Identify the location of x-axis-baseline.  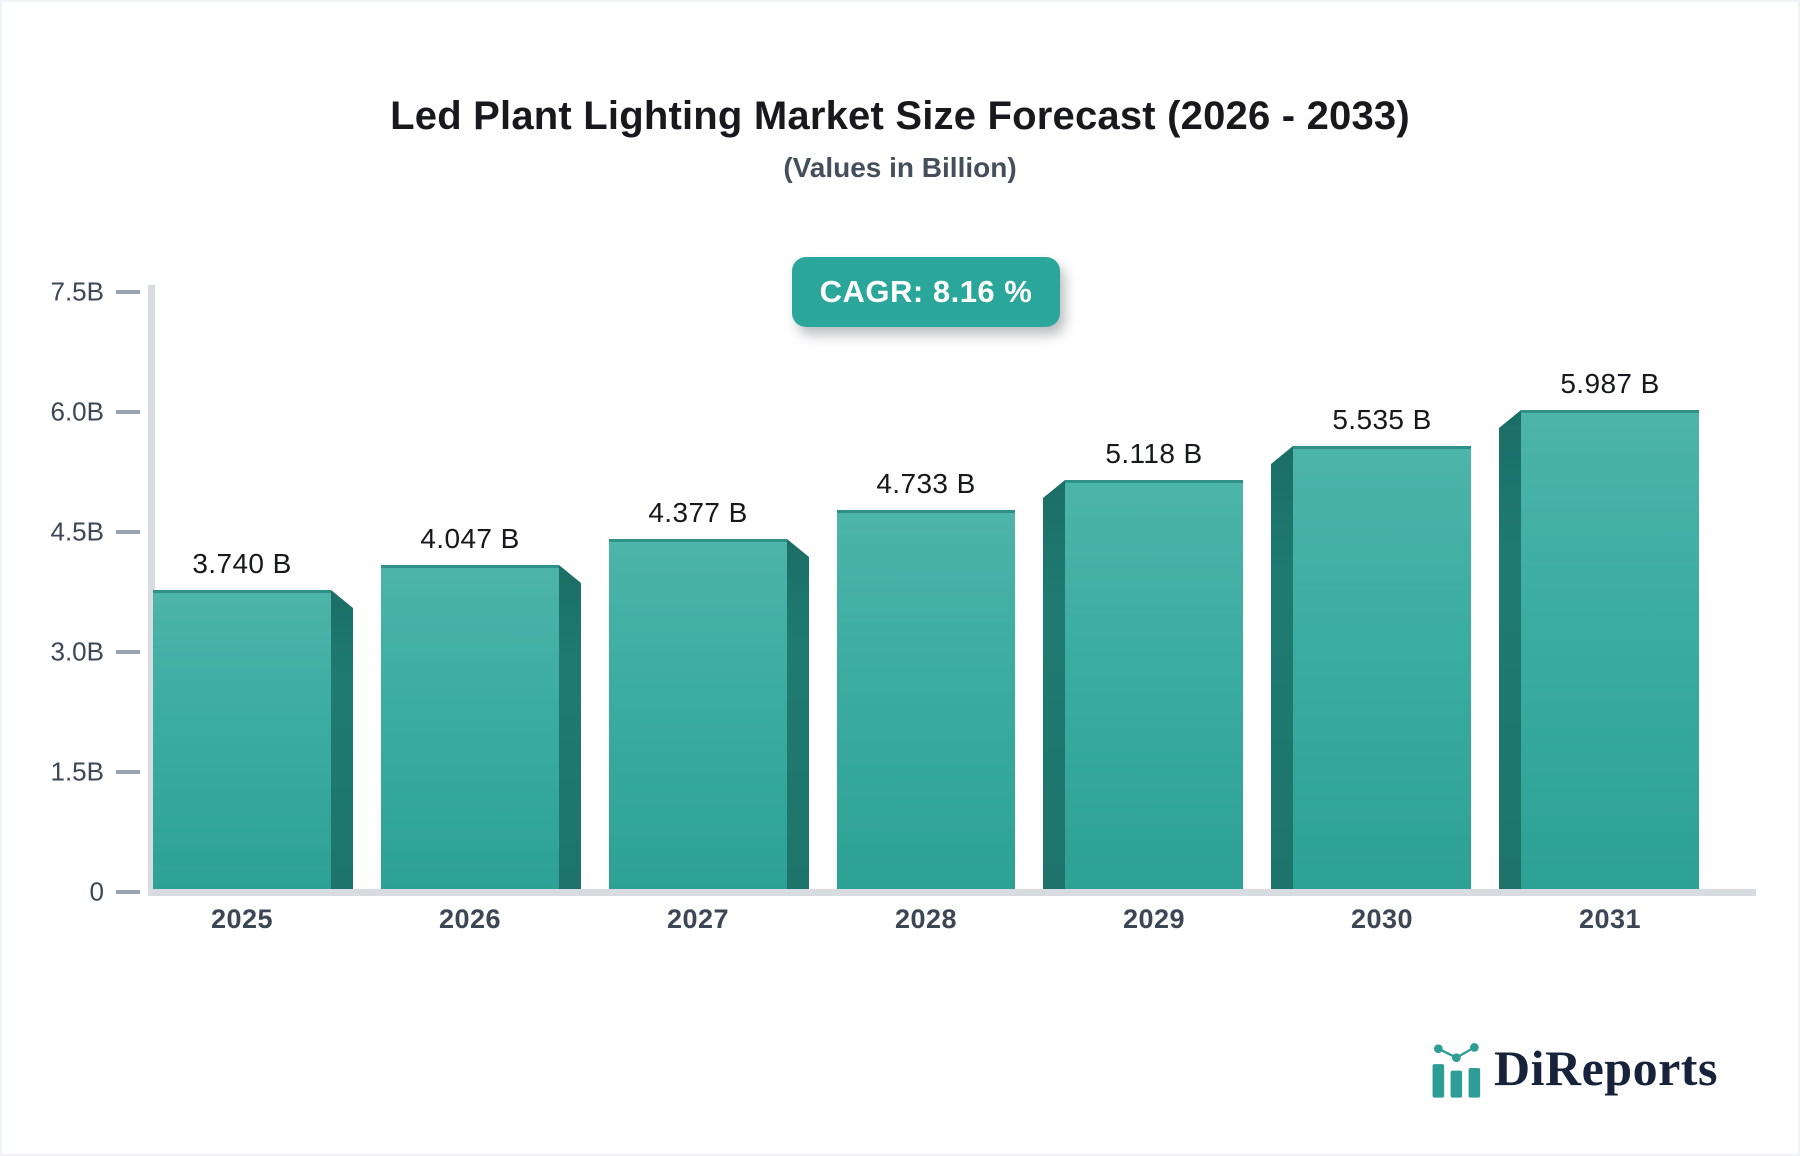
(952, 892).